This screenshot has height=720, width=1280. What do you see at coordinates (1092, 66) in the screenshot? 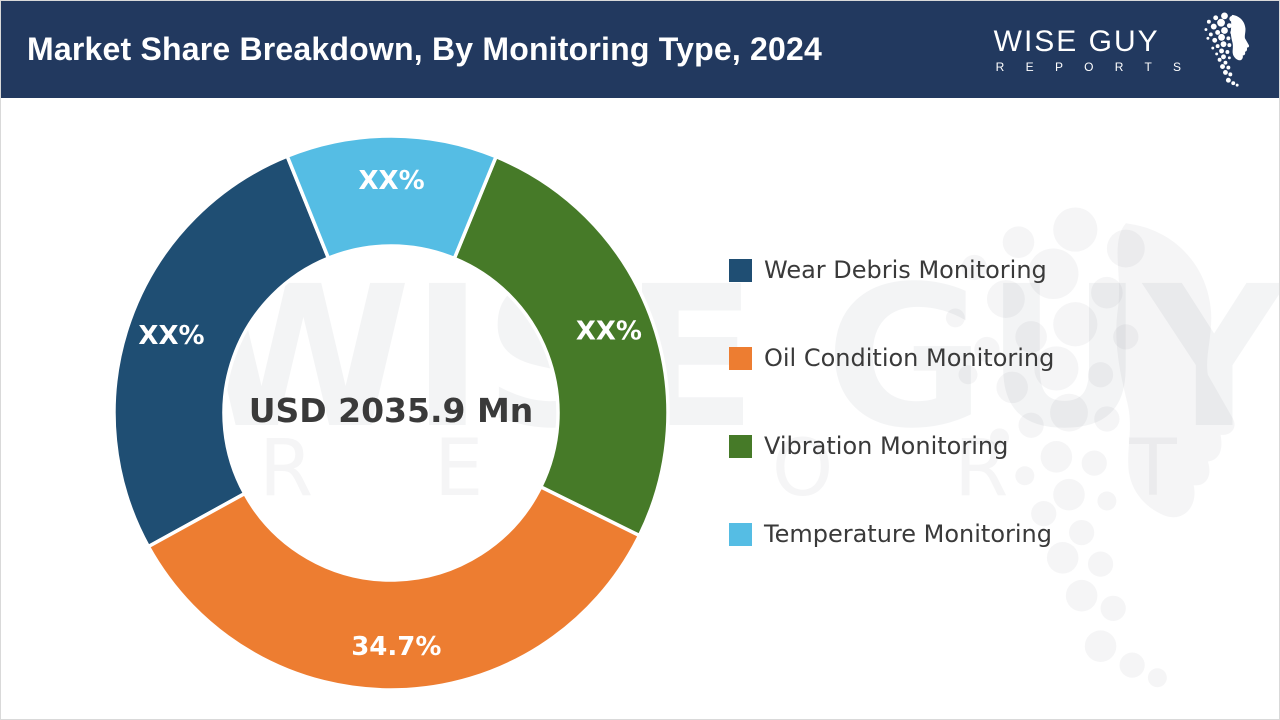
I see `brand-subname: R E P O R T S` at bounding box center [1092, 66].